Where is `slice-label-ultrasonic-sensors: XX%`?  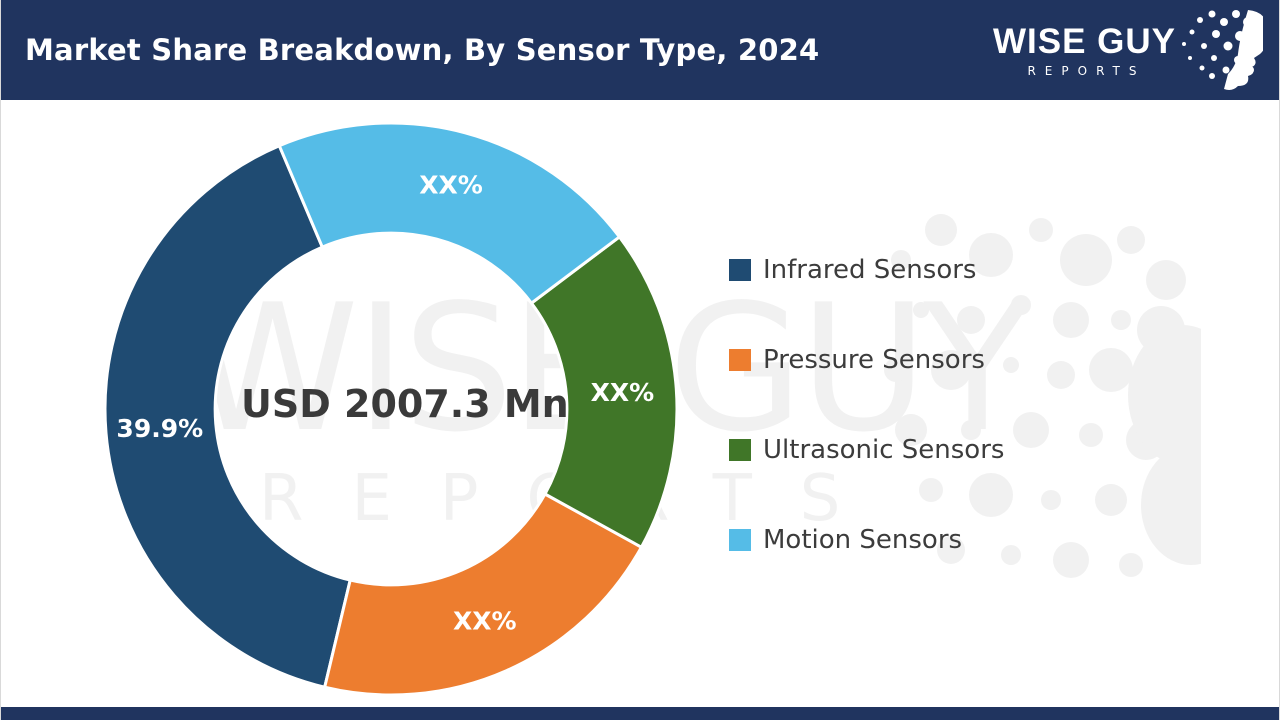 slice-label-ultrasonic-sensors: XX% is located at coordinates (623, 392).